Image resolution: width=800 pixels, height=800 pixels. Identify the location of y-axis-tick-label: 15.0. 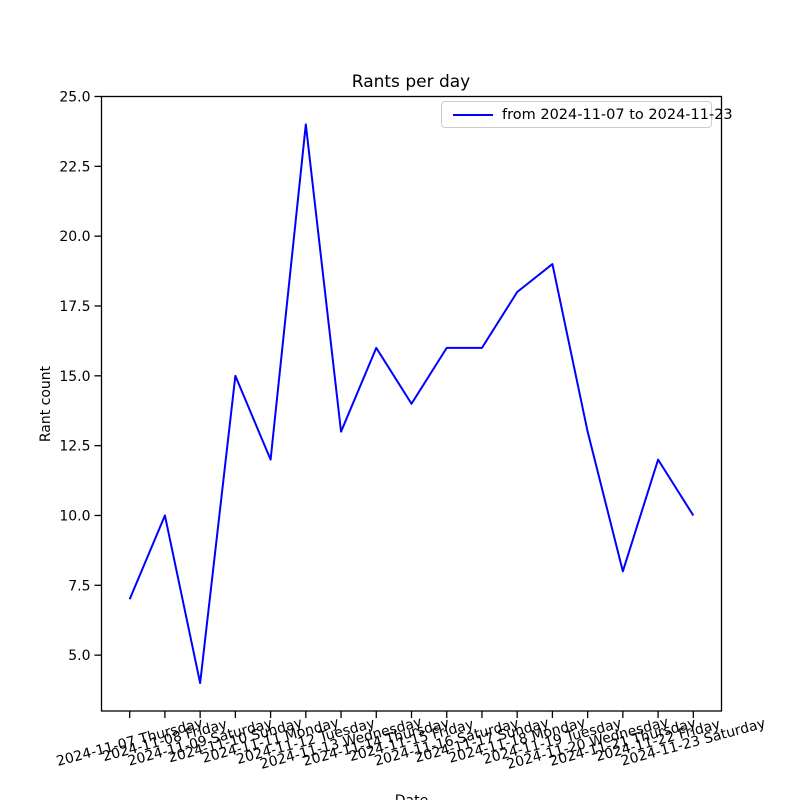
(74, 377).